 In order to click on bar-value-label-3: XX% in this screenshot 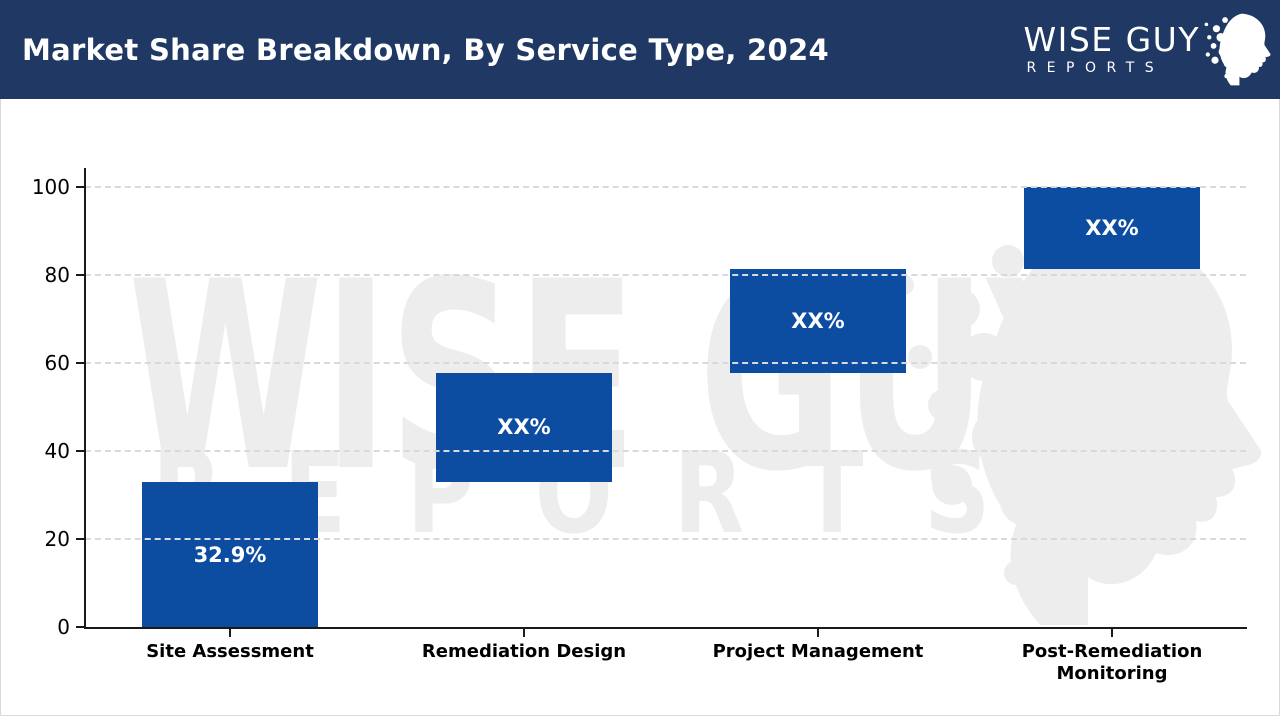, I will do `click(818, 320)`.